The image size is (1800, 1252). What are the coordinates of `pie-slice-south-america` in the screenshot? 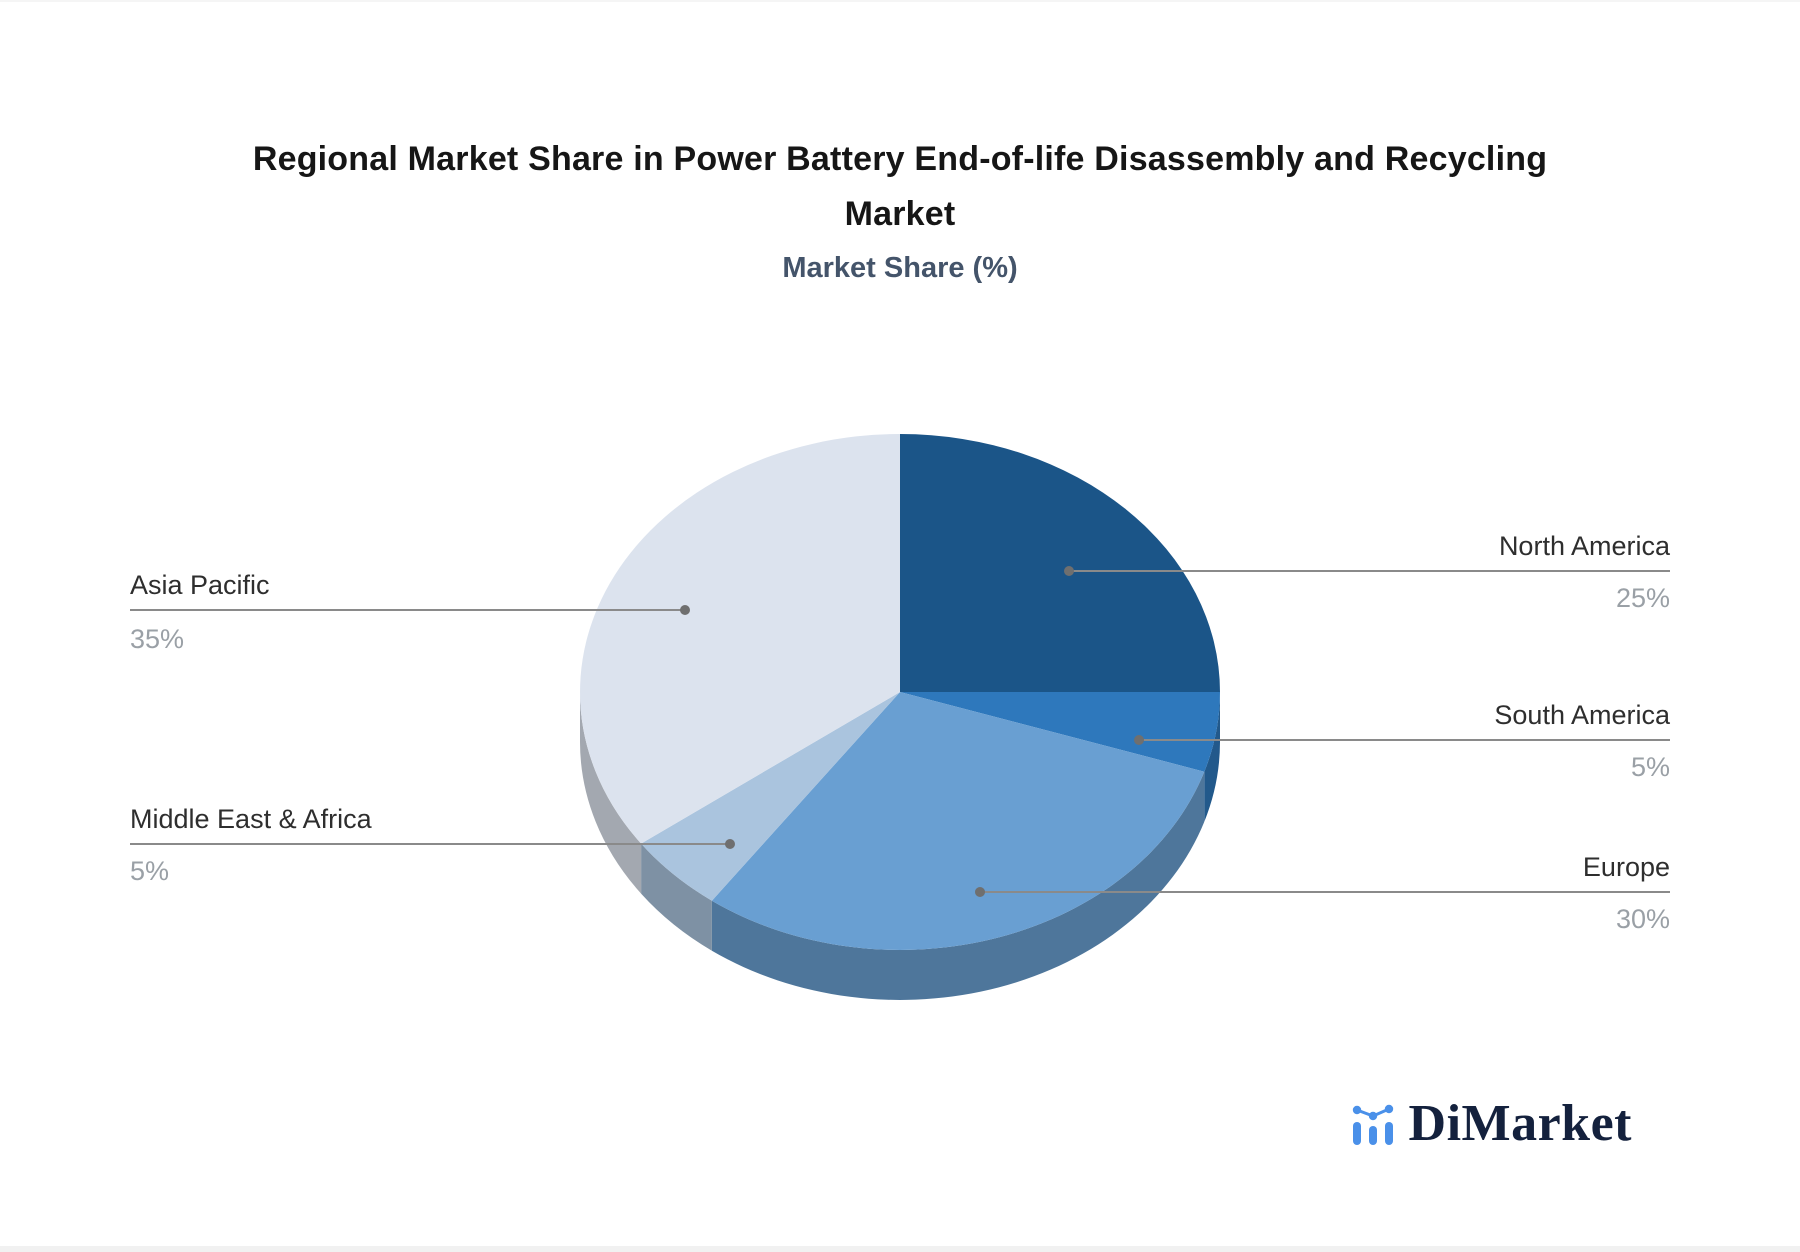 It's located at (1060, 732).